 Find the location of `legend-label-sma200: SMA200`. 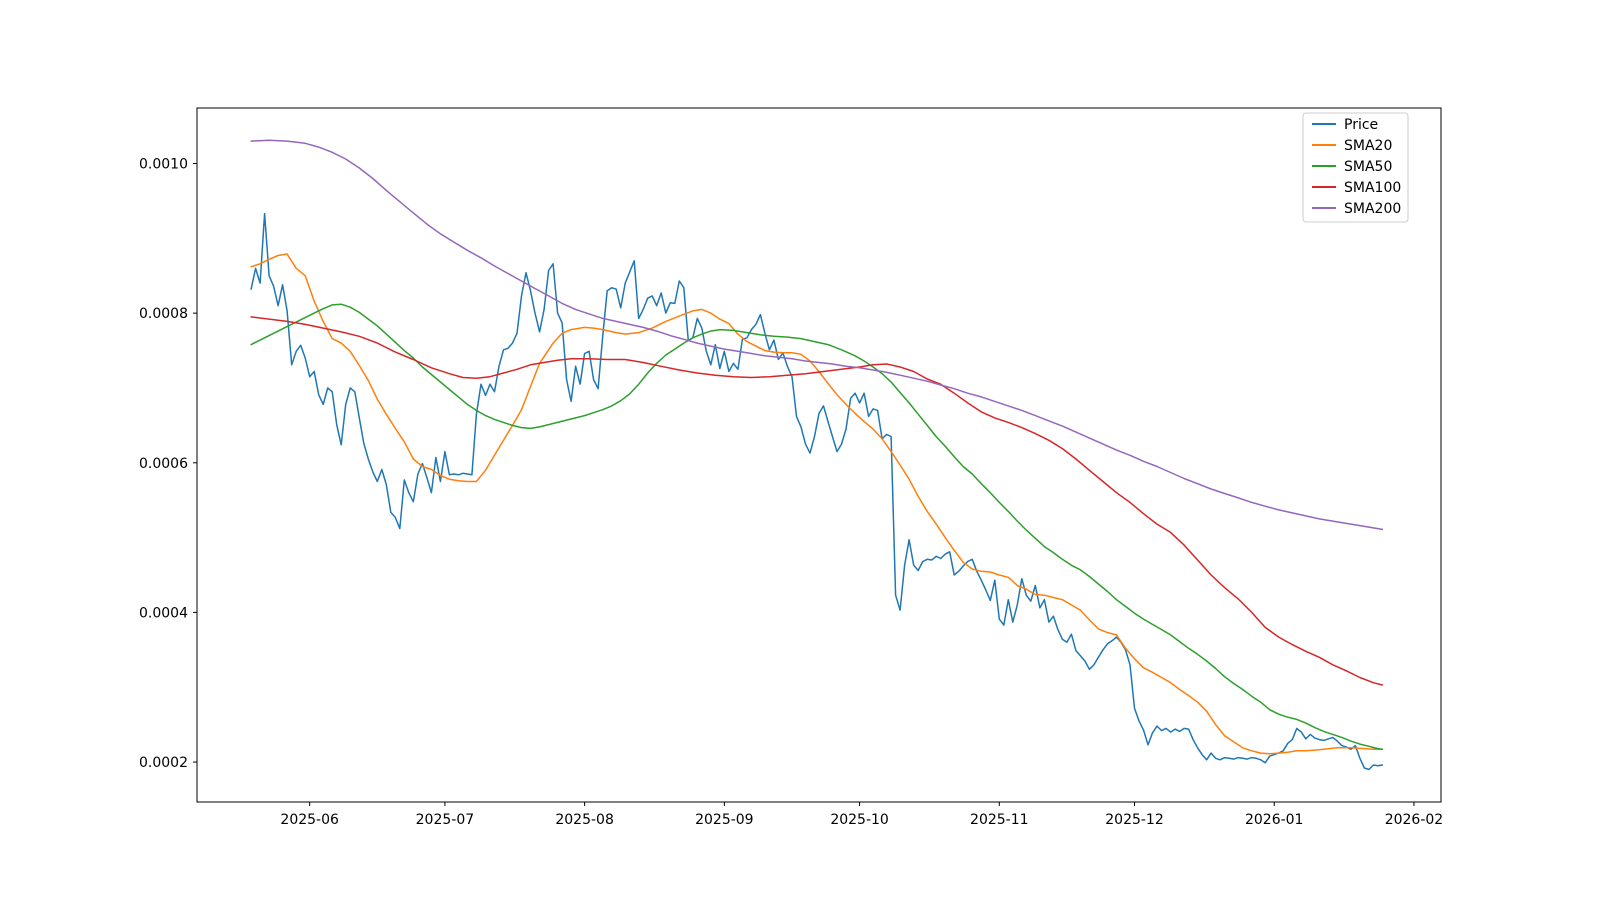

legend-label-sma200: SMA200 is located at coordinates (1372, 209).